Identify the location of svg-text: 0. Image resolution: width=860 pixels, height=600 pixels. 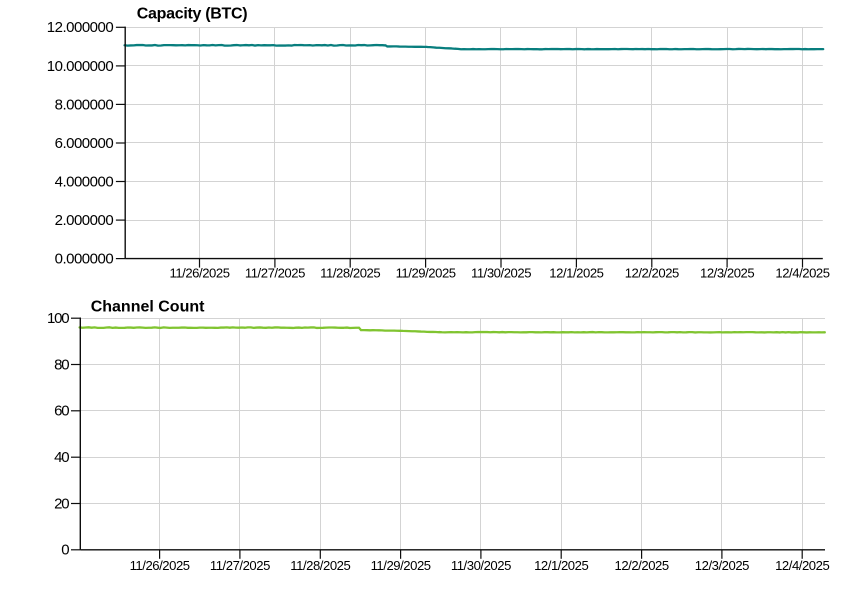
(65, 550).